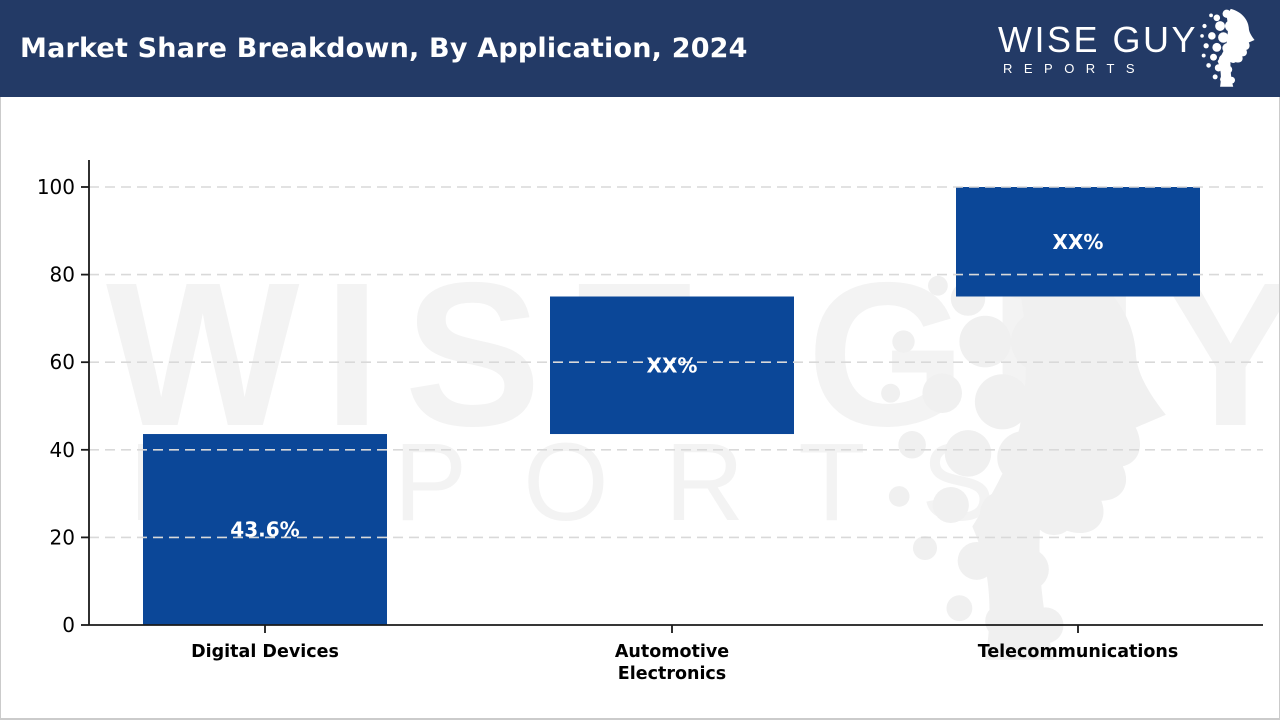 The width and height of the screenshot is (1280, 720). Describe the element at coordinates (62, 537) in the screenshot. I see `y-tick-label: 20` at that location.